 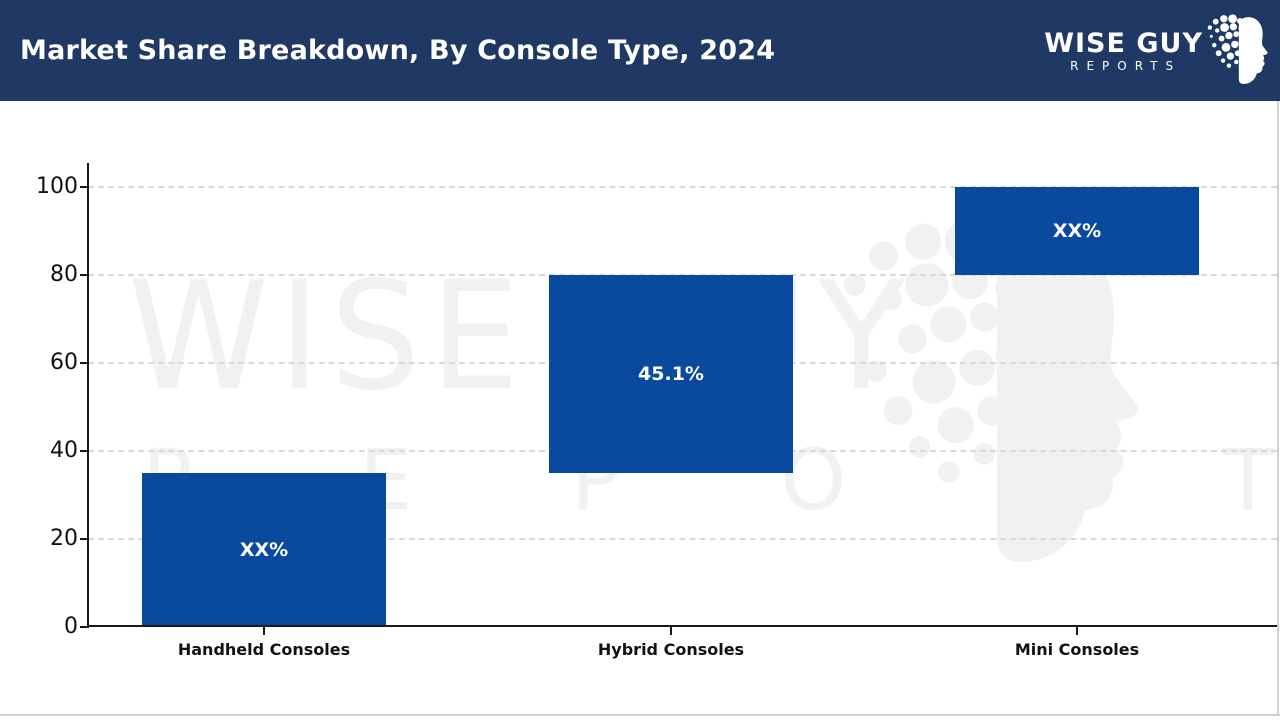 I want to click on bar-value-label-1: XX%, so click(x=264, y=550).